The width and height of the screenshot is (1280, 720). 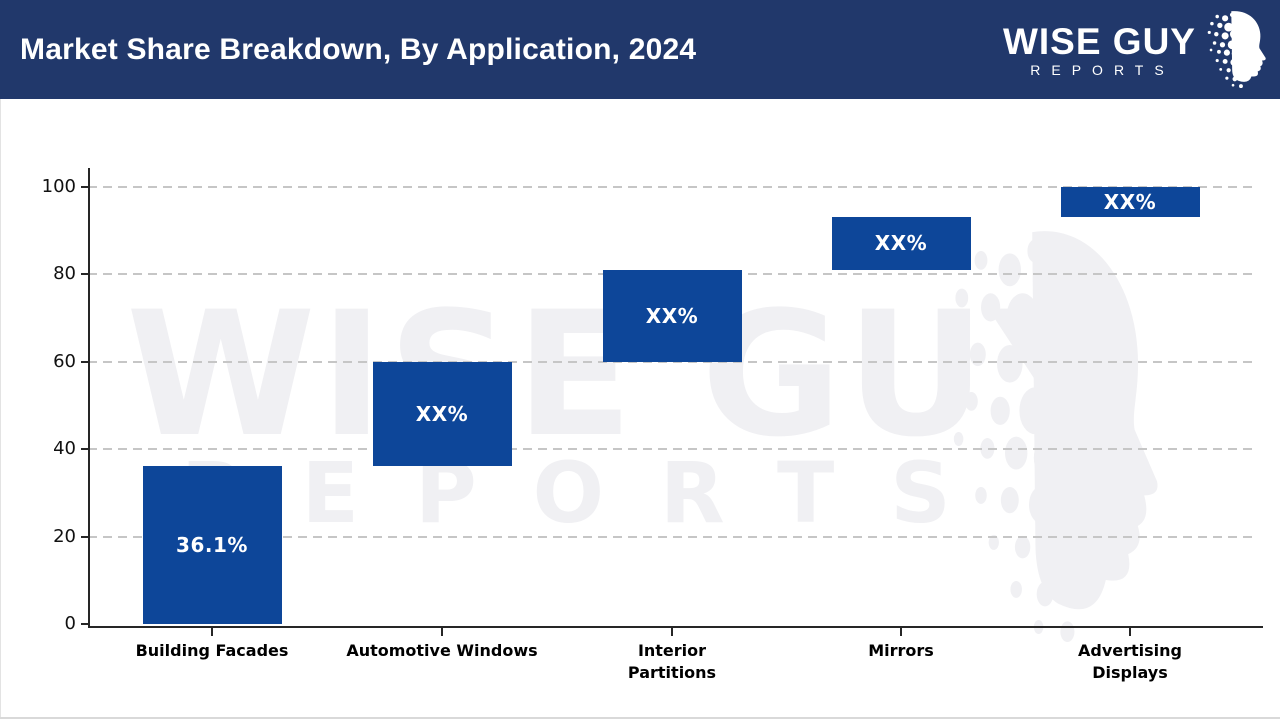 I want to click on category-label-line: Advertising, so click(x=1130, y=650).